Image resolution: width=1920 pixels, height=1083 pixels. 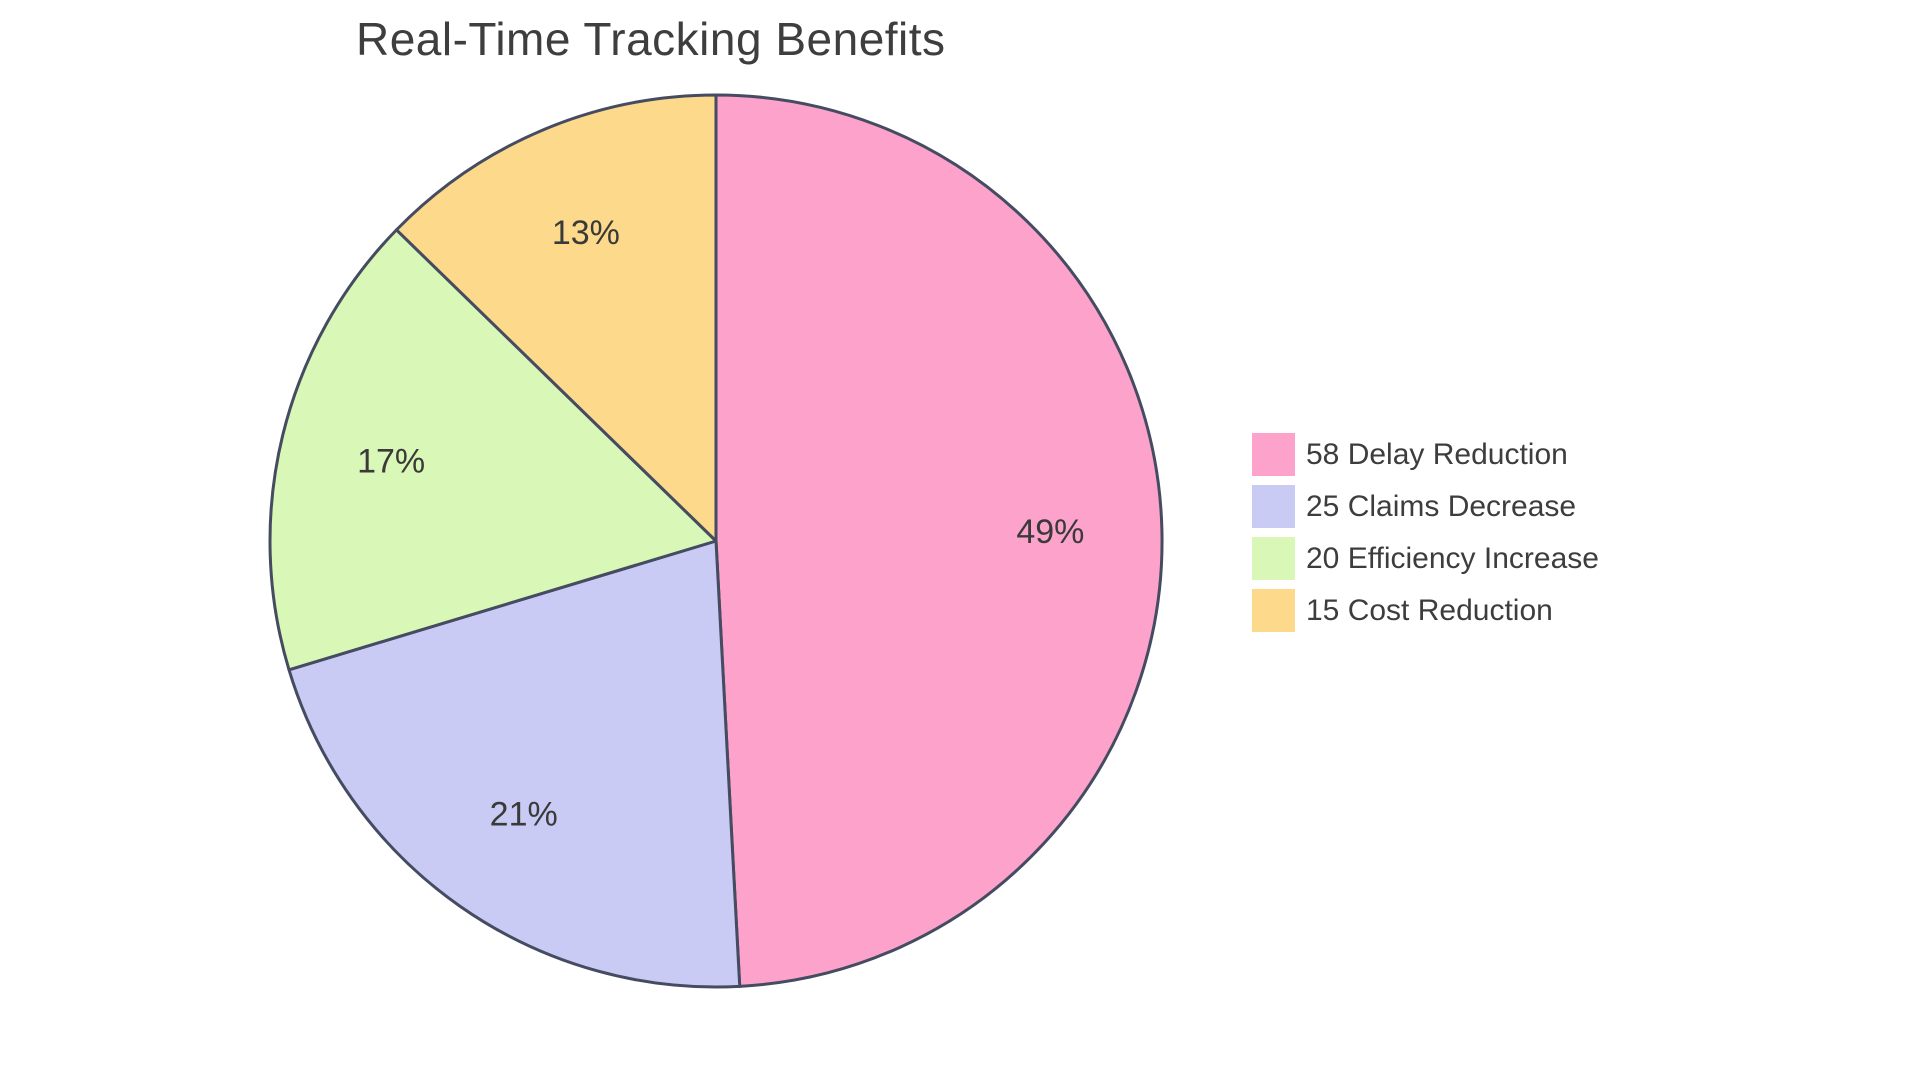 I want to click on slice-percent-label-cost-reduction: 13%, so click(x=586, y=233).